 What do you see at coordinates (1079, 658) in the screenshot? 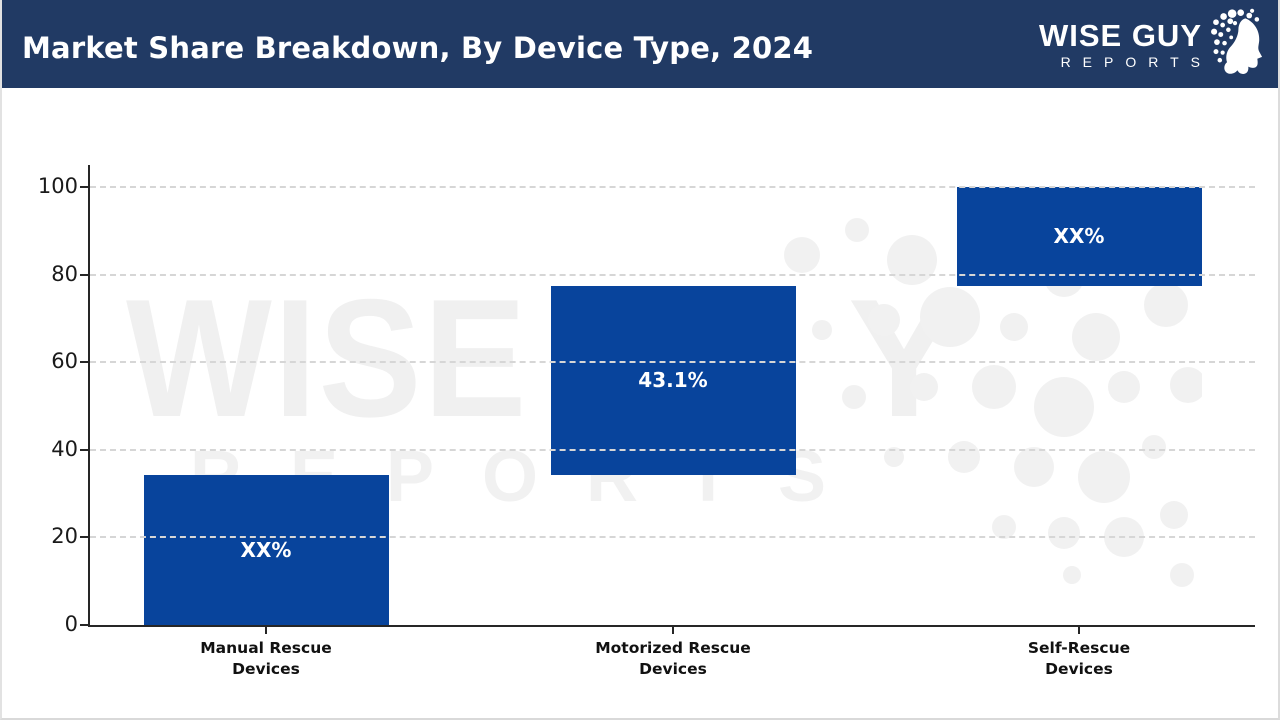
I see `x-category-label-3: Self-Rescue Devices` at bounding box center [1079, 658].